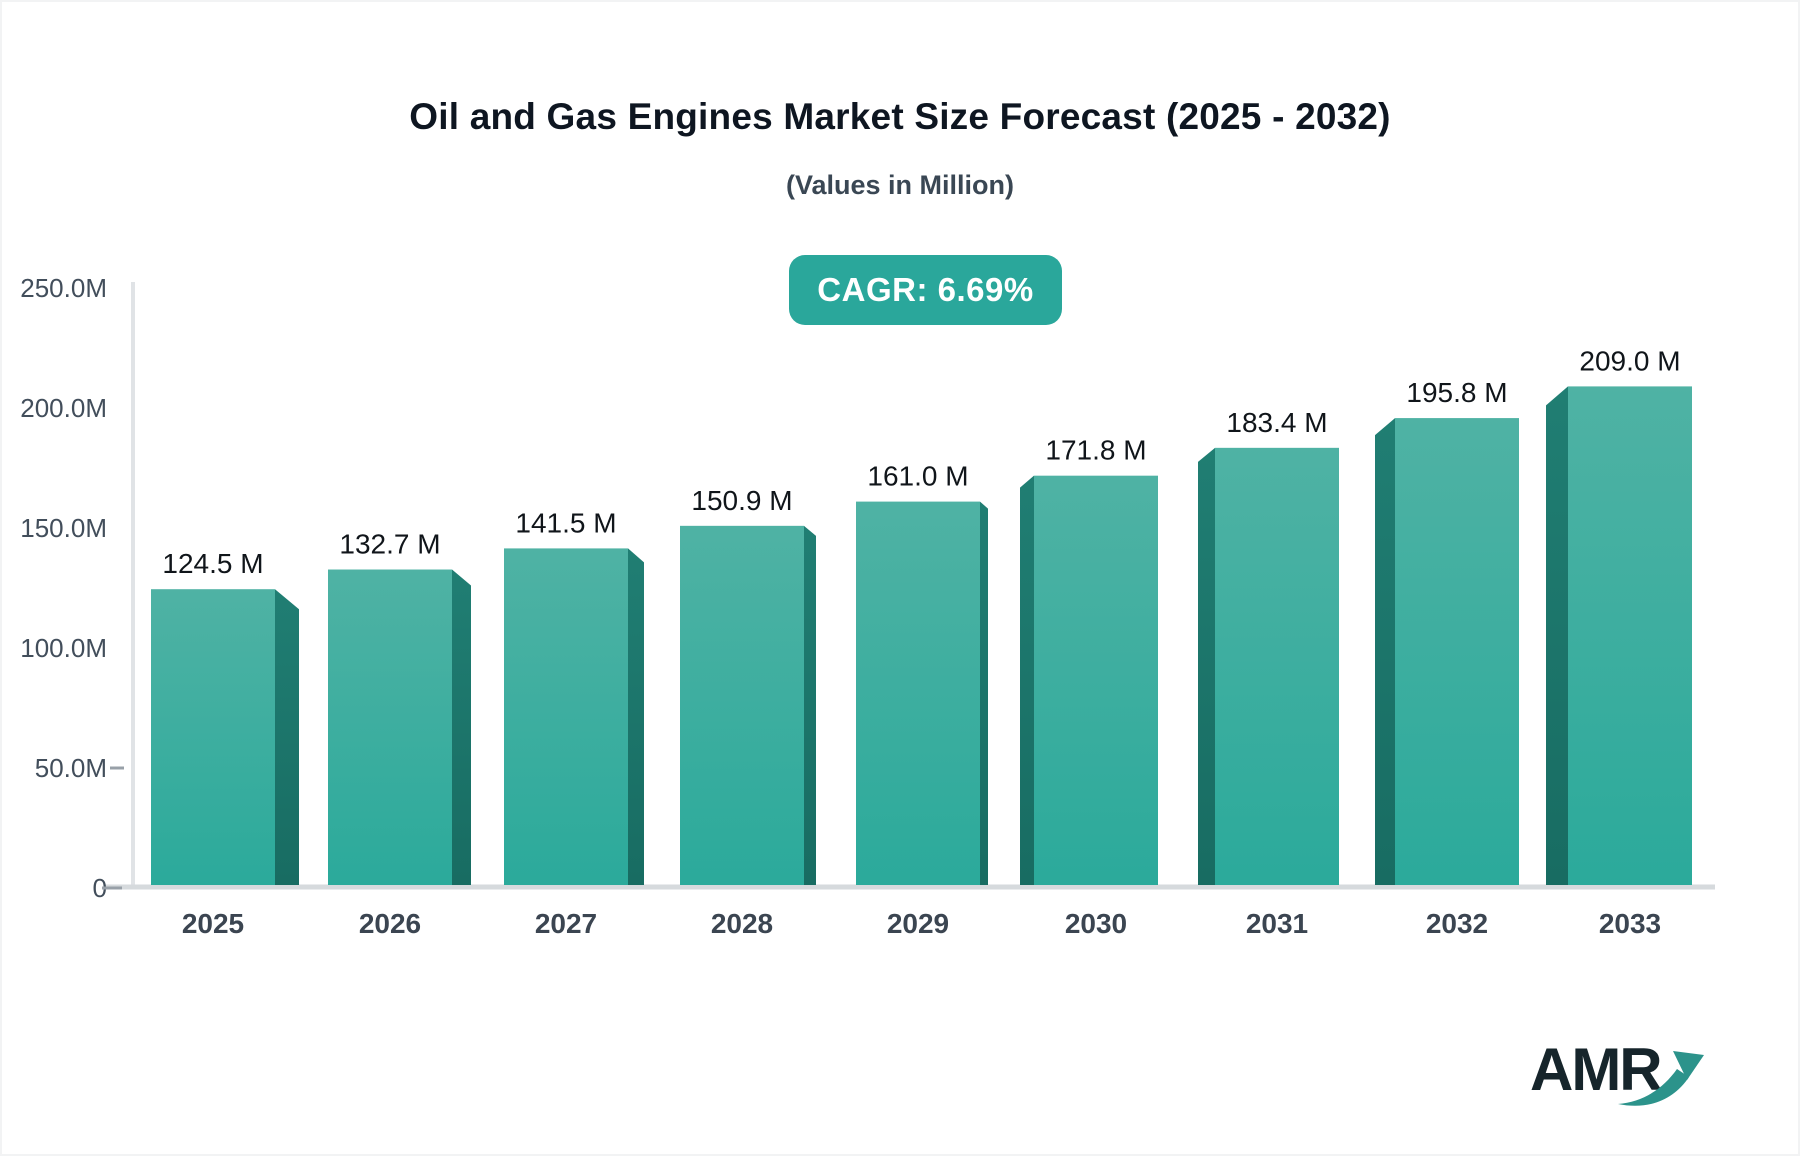 The image size is (1800, 1156). I want to click on bar-side-2033, so click(1557, 635).